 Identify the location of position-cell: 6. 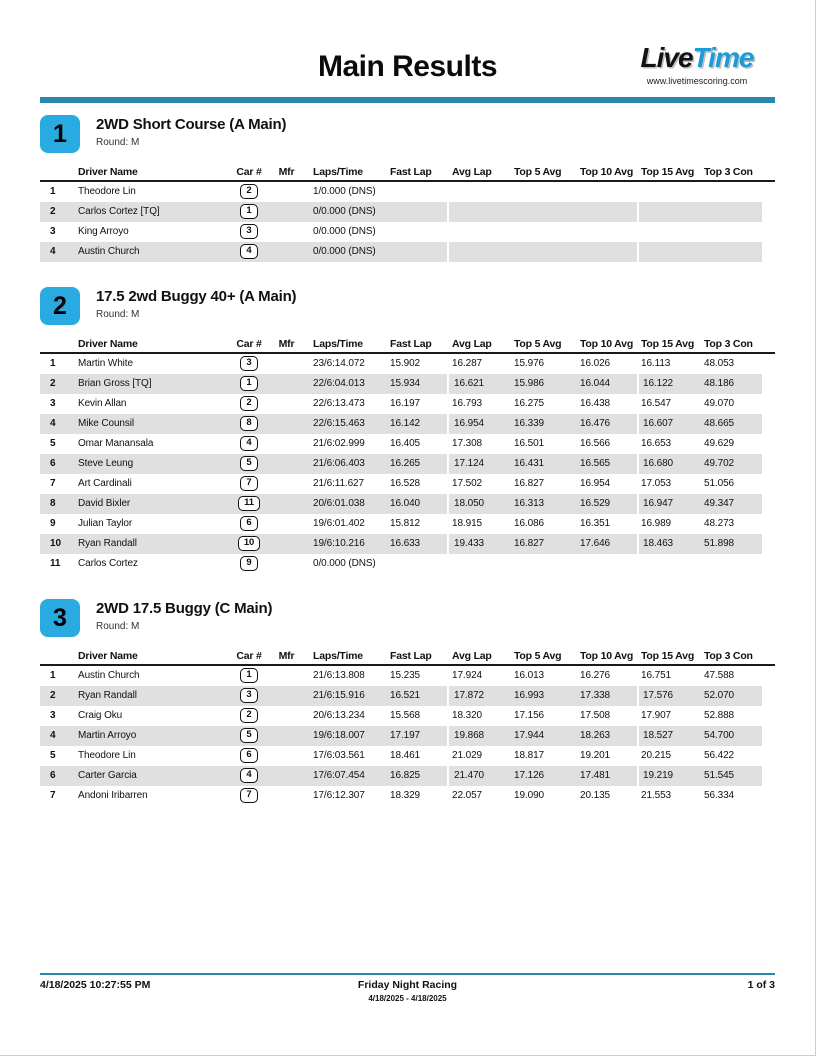
(55, 776).